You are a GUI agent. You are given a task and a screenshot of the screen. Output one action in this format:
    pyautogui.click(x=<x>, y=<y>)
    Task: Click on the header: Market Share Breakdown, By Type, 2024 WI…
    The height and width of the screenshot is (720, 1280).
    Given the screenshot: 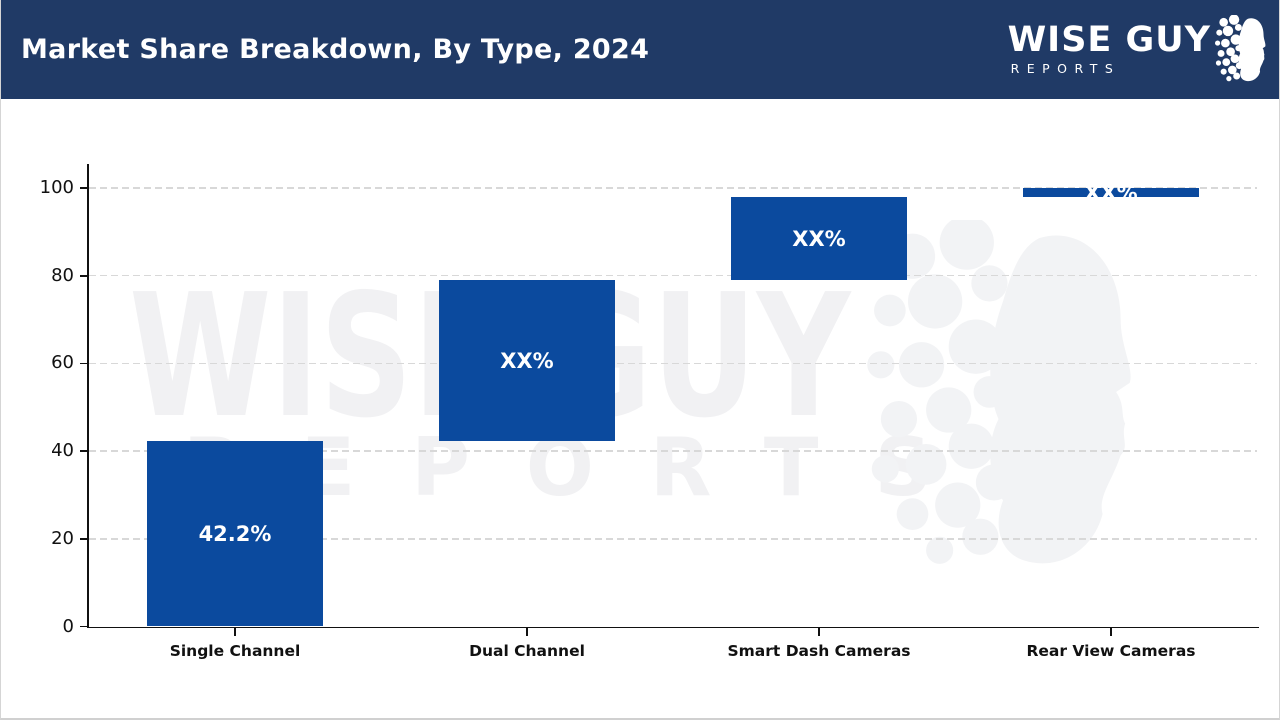 What is the action you would take?
    pyautogui.click(x=640, y=49)
    